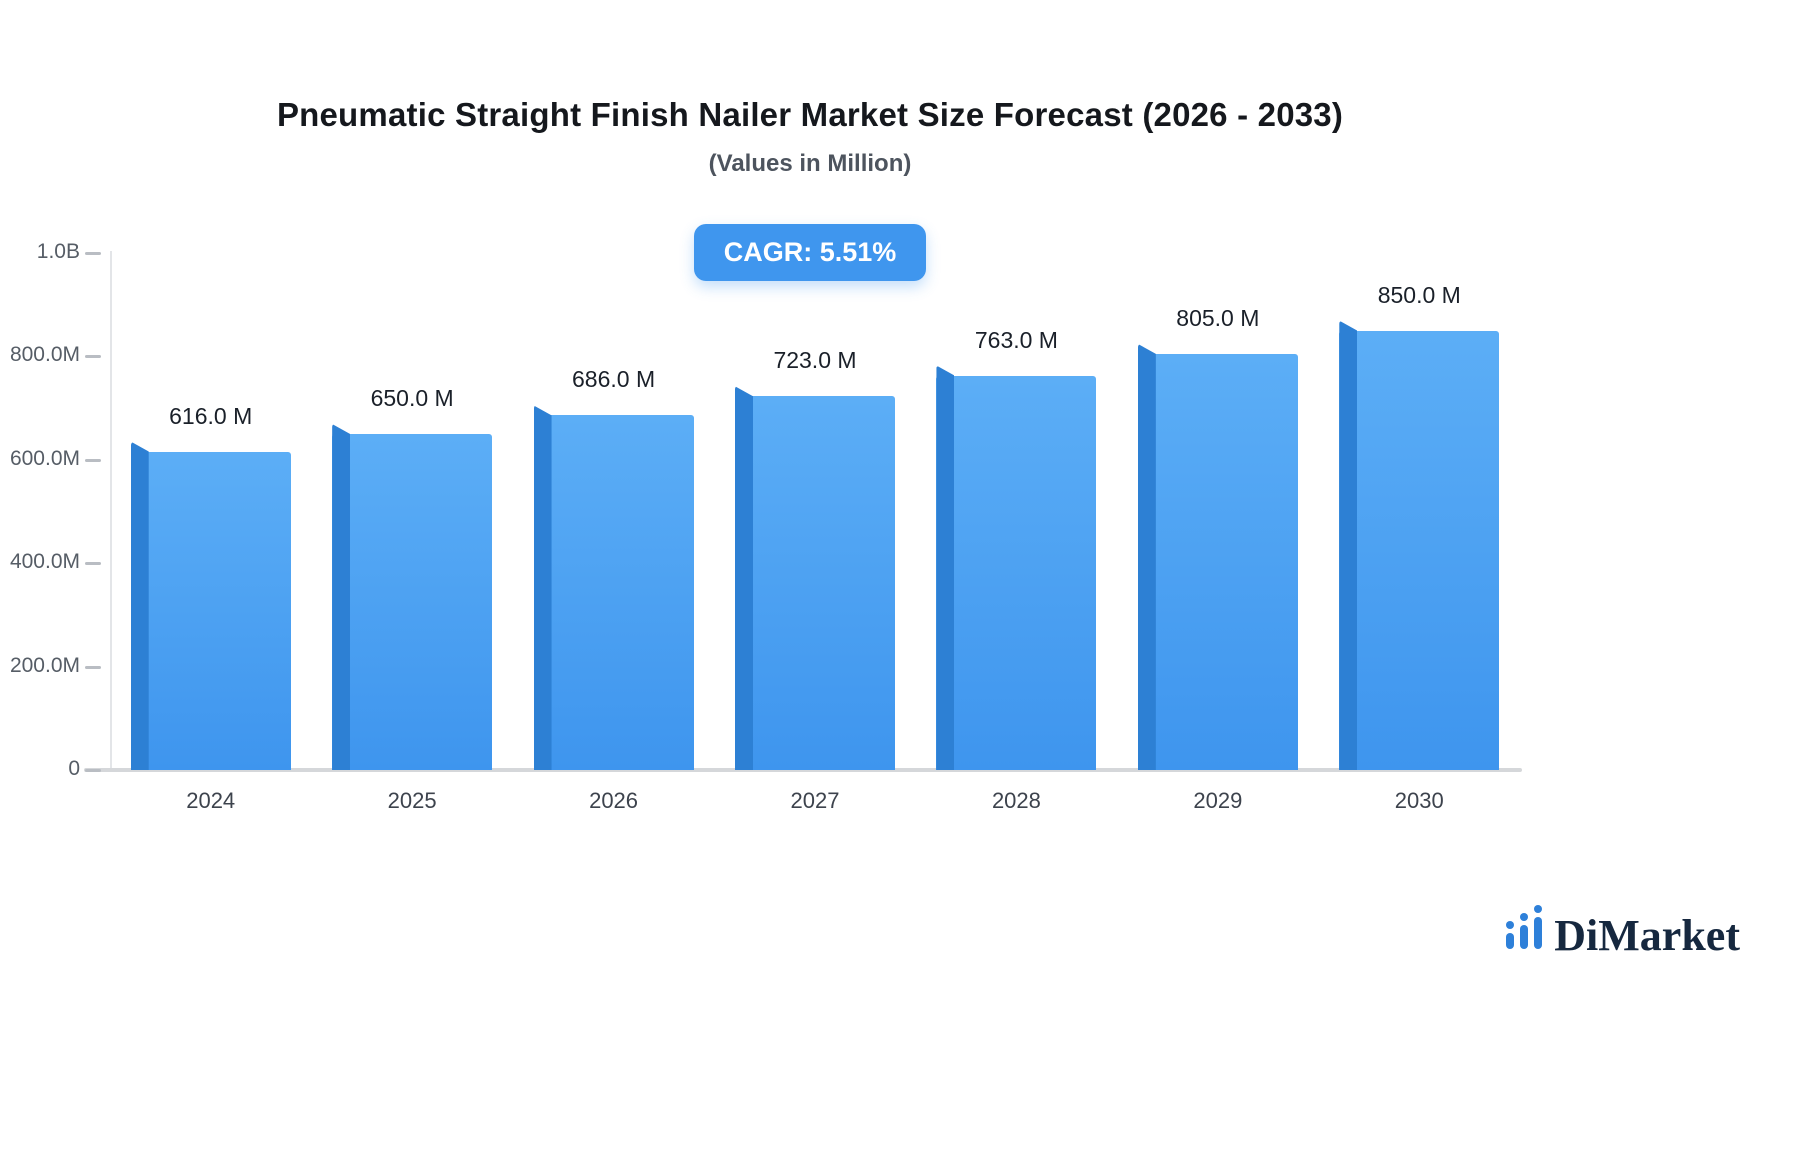  What do you see at coordinates (211, 415) in the screenshot?
I see `bar-value-label: 616.0 M` at bounding box center [211, 415].